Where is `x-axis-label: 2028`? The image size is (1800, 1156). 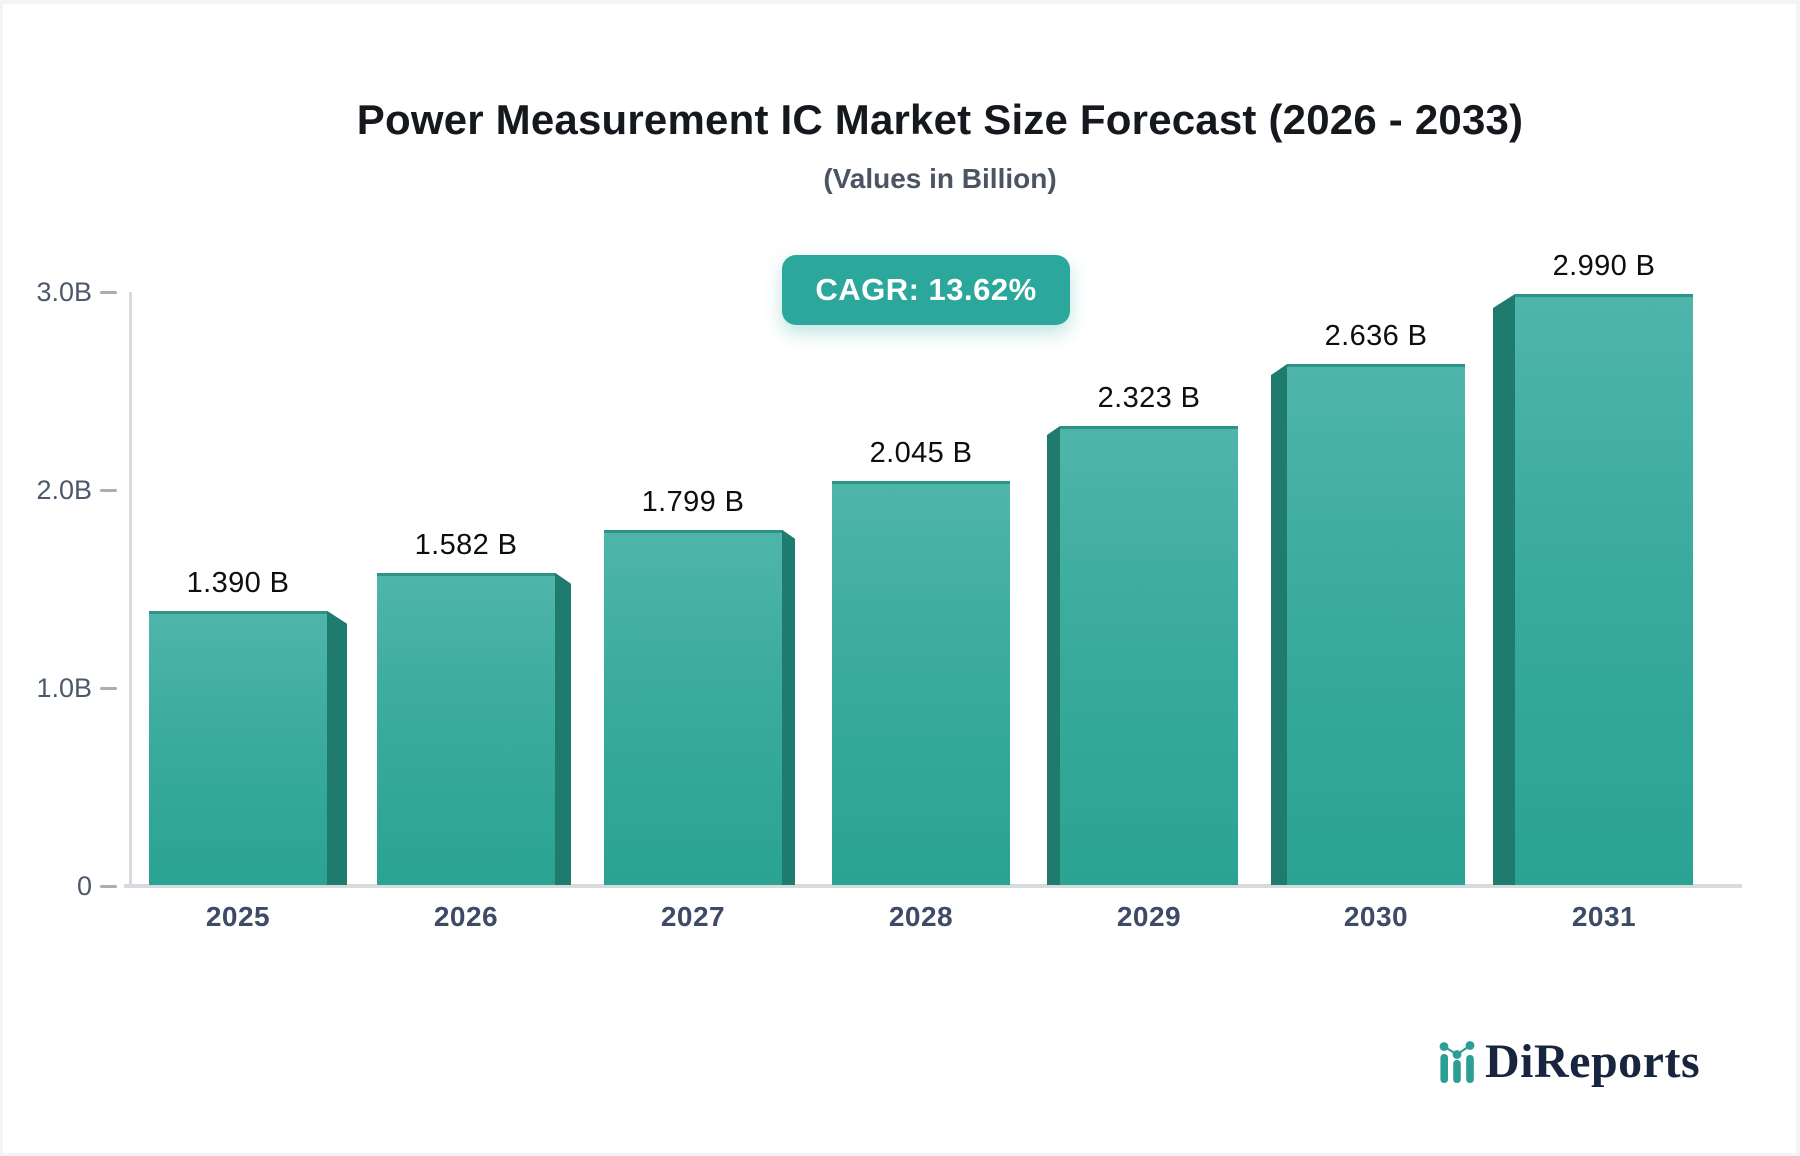 x-axis-label: 2028 is located at coordinates (921, 916).